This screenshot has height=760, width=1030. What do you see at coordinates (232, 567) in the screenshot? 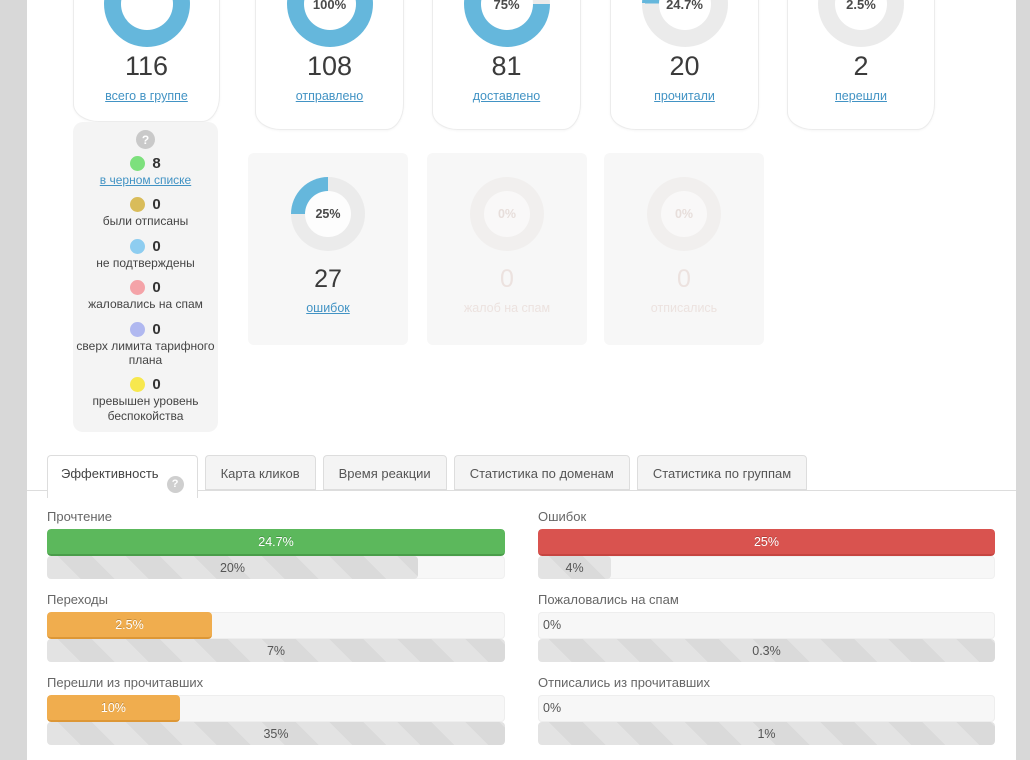
I see `metric-avg-bar: 20%` at bounding box center [232, 567].